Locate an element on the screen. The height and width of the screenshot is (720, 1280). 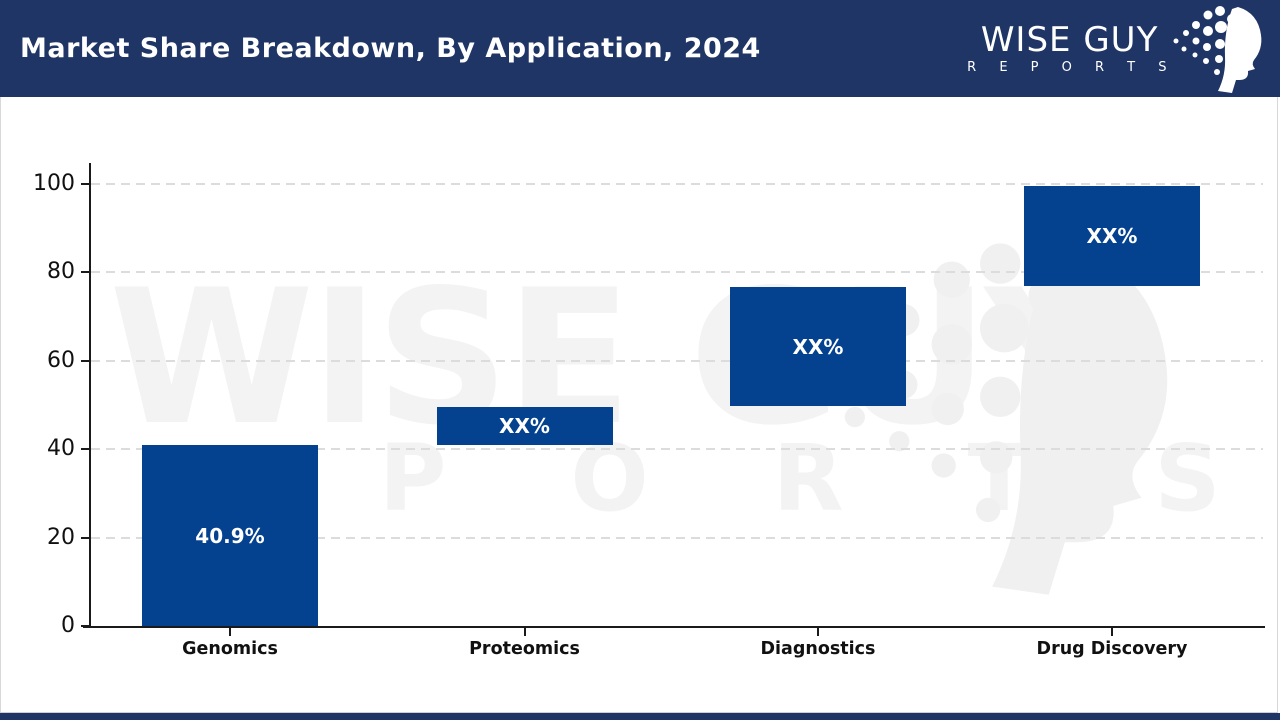
y-axis-line is located at coordinates (90, 394).